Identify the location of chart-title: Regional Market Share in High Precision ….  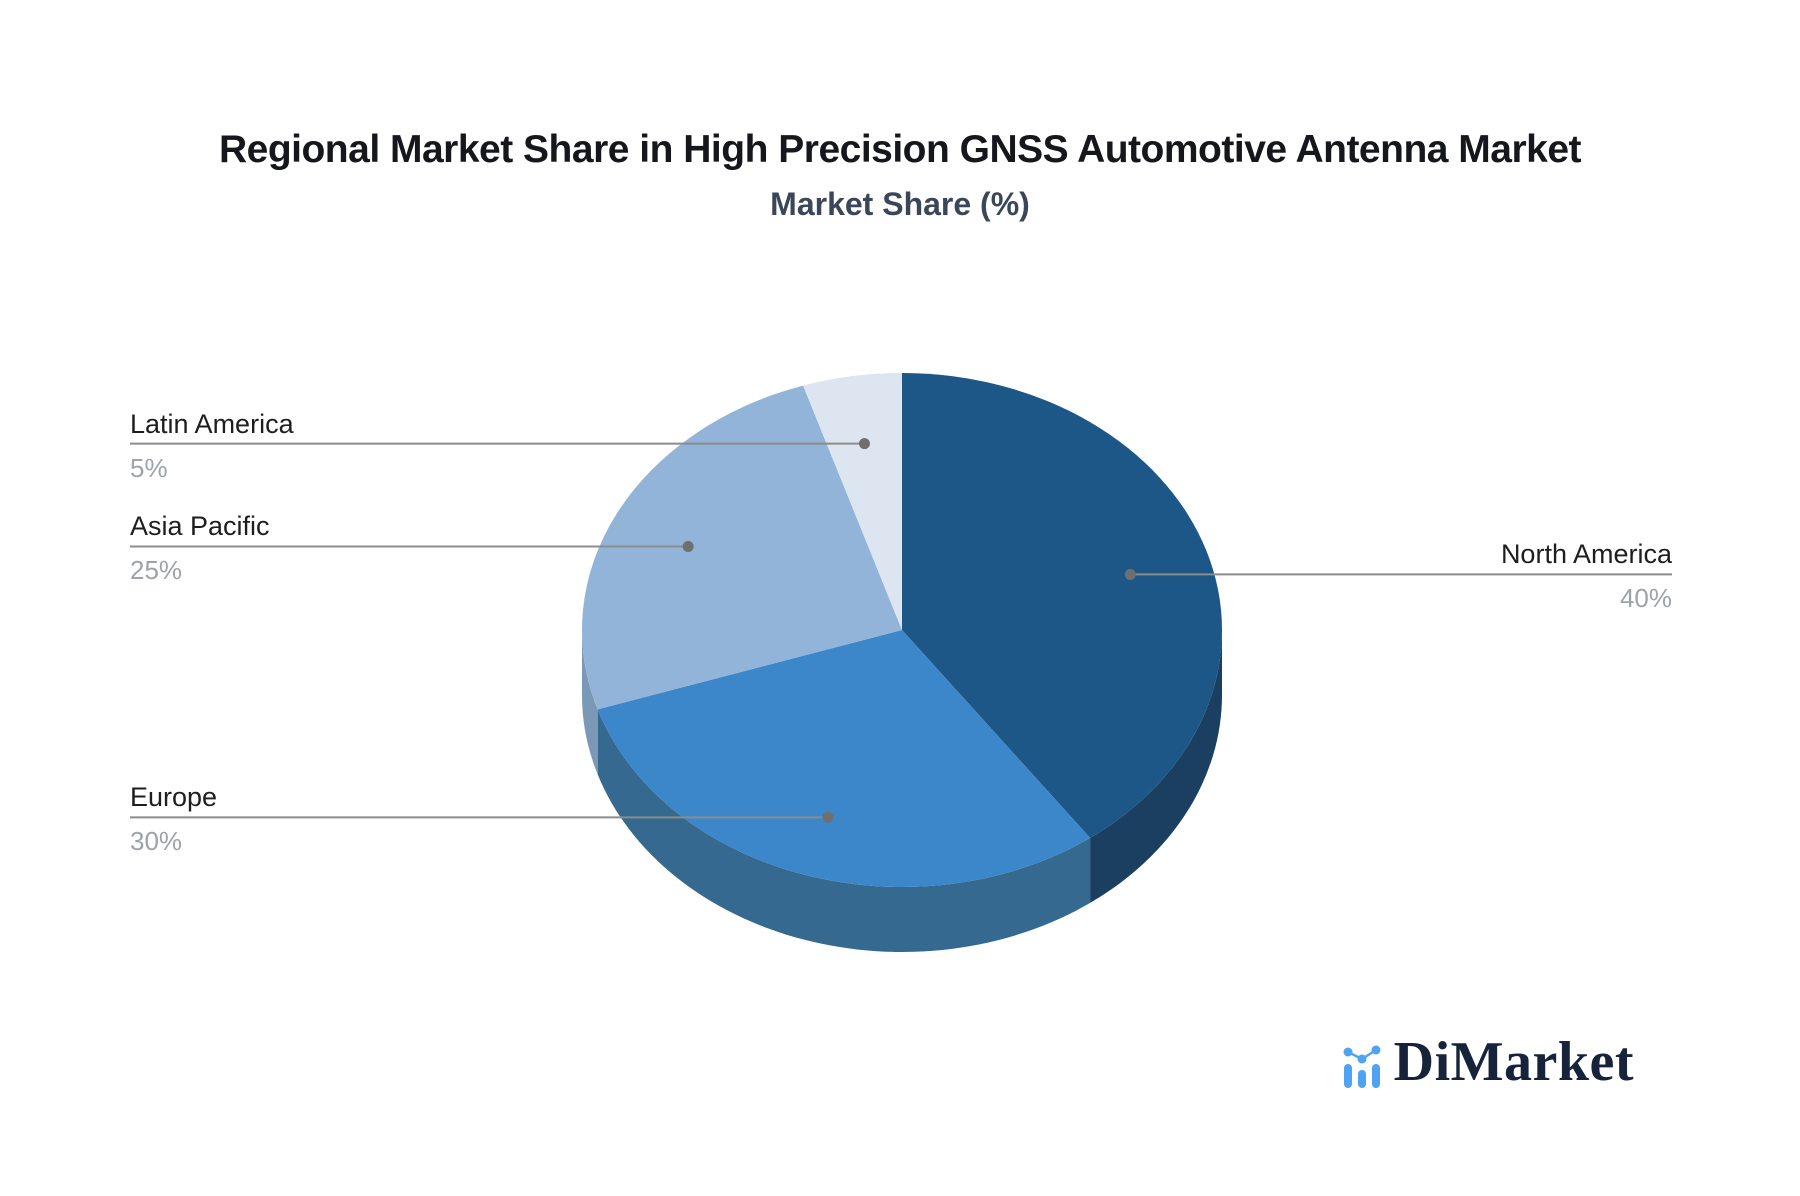
(900, 149).